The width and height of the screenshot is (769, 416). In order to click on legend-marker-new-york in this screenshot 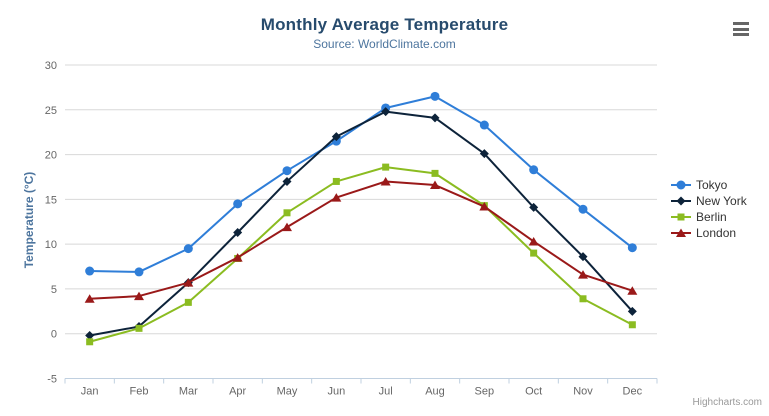, I will do `click(681, 201)`.